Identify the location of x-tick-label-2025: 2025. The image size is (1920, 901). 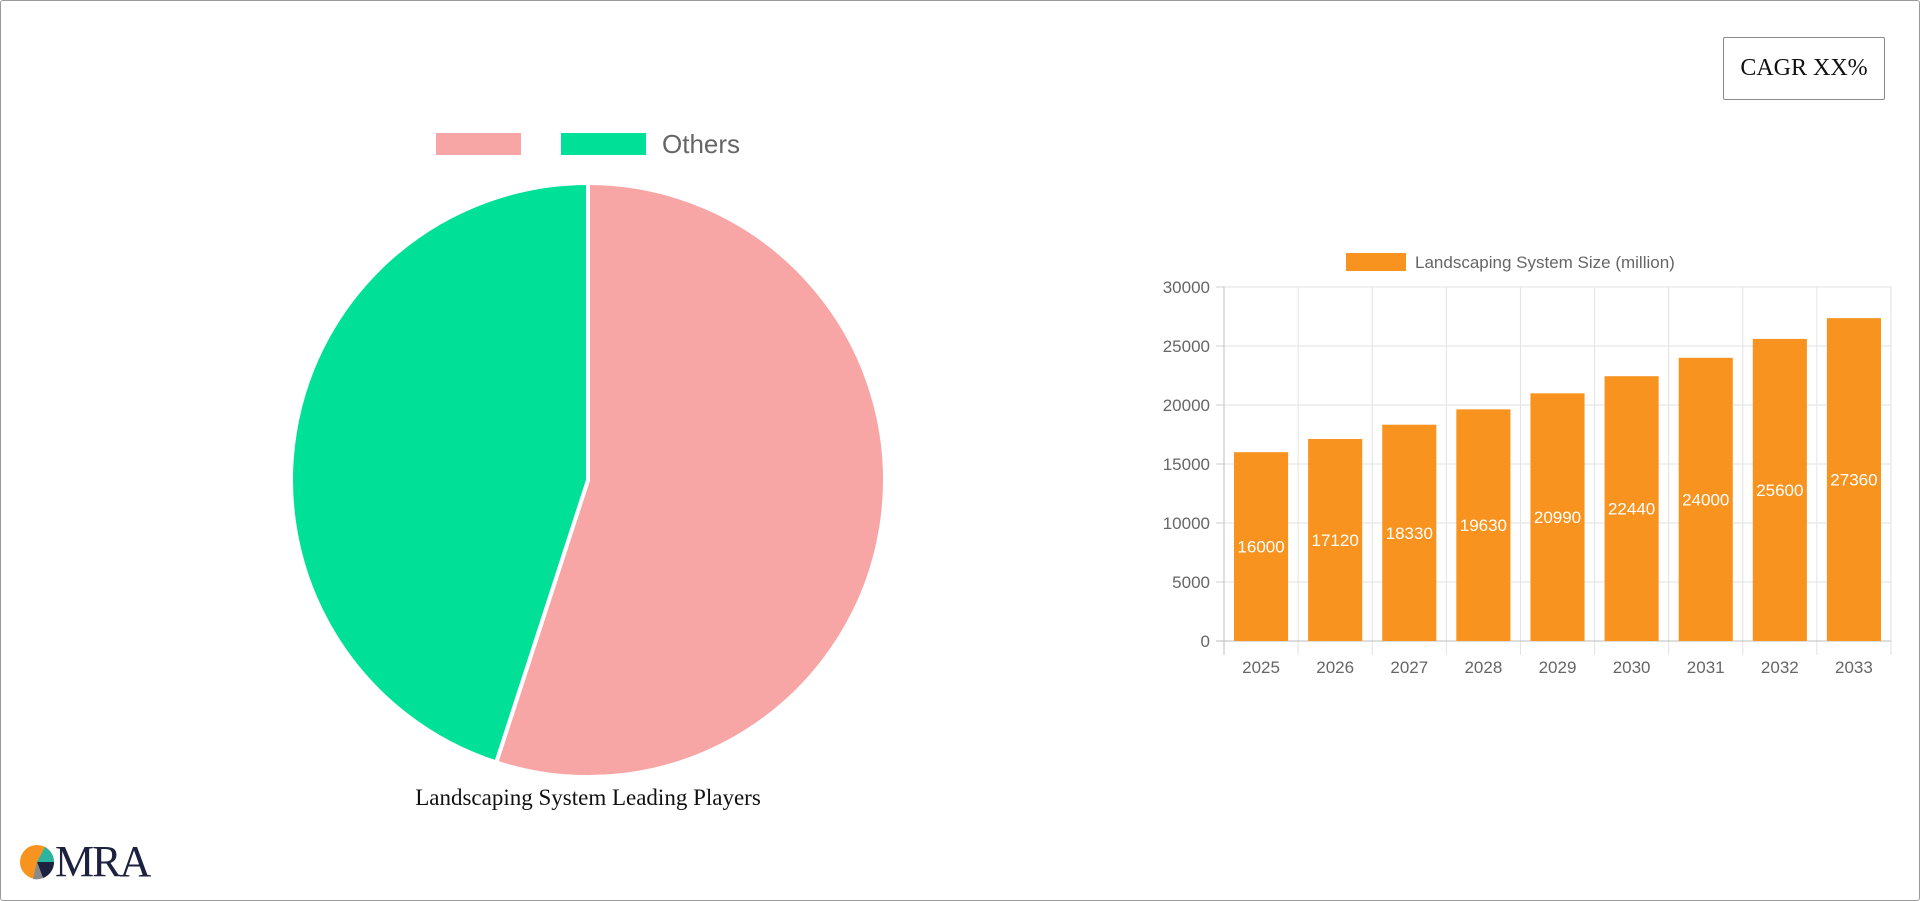
(1261, 667).